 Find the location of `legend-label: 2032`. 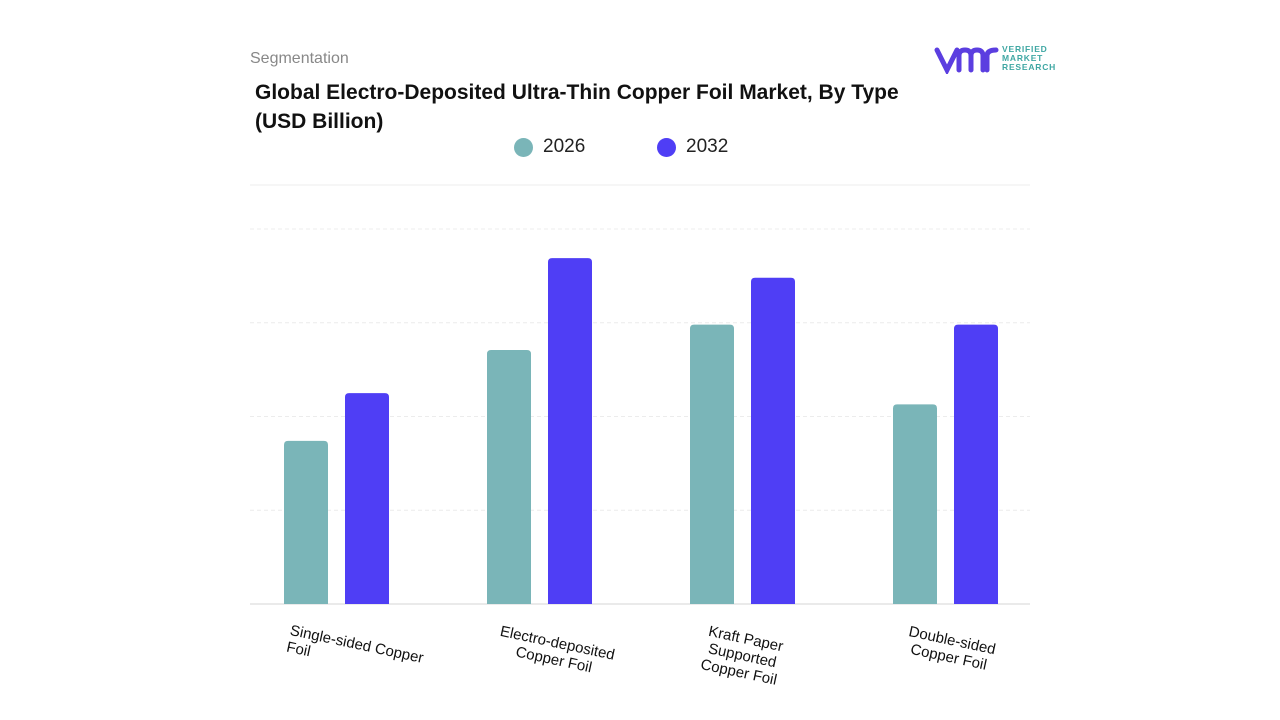

legend-label: 2032 is located at coordinates (707, 146).